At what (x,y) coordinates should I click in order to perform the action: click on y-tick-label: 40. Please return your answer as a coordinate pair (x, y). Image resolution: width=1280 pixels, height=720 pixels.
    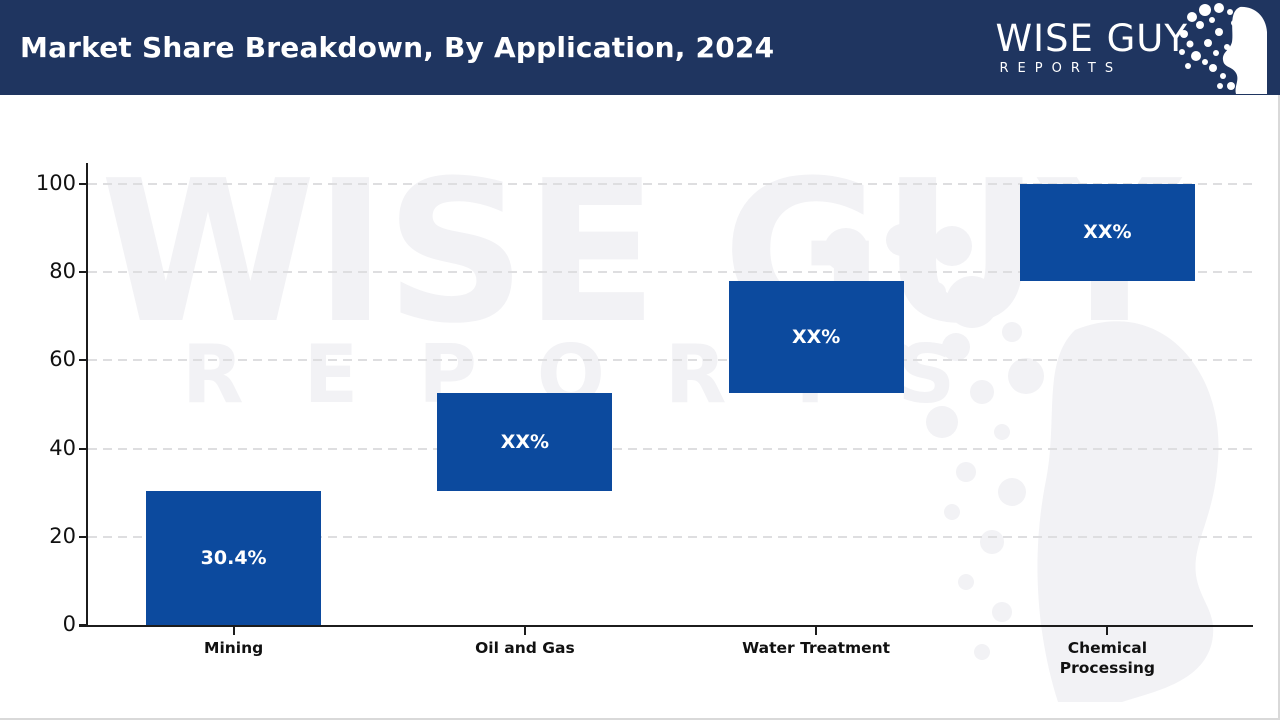
    Looking at the image, I should click on (62, 447).